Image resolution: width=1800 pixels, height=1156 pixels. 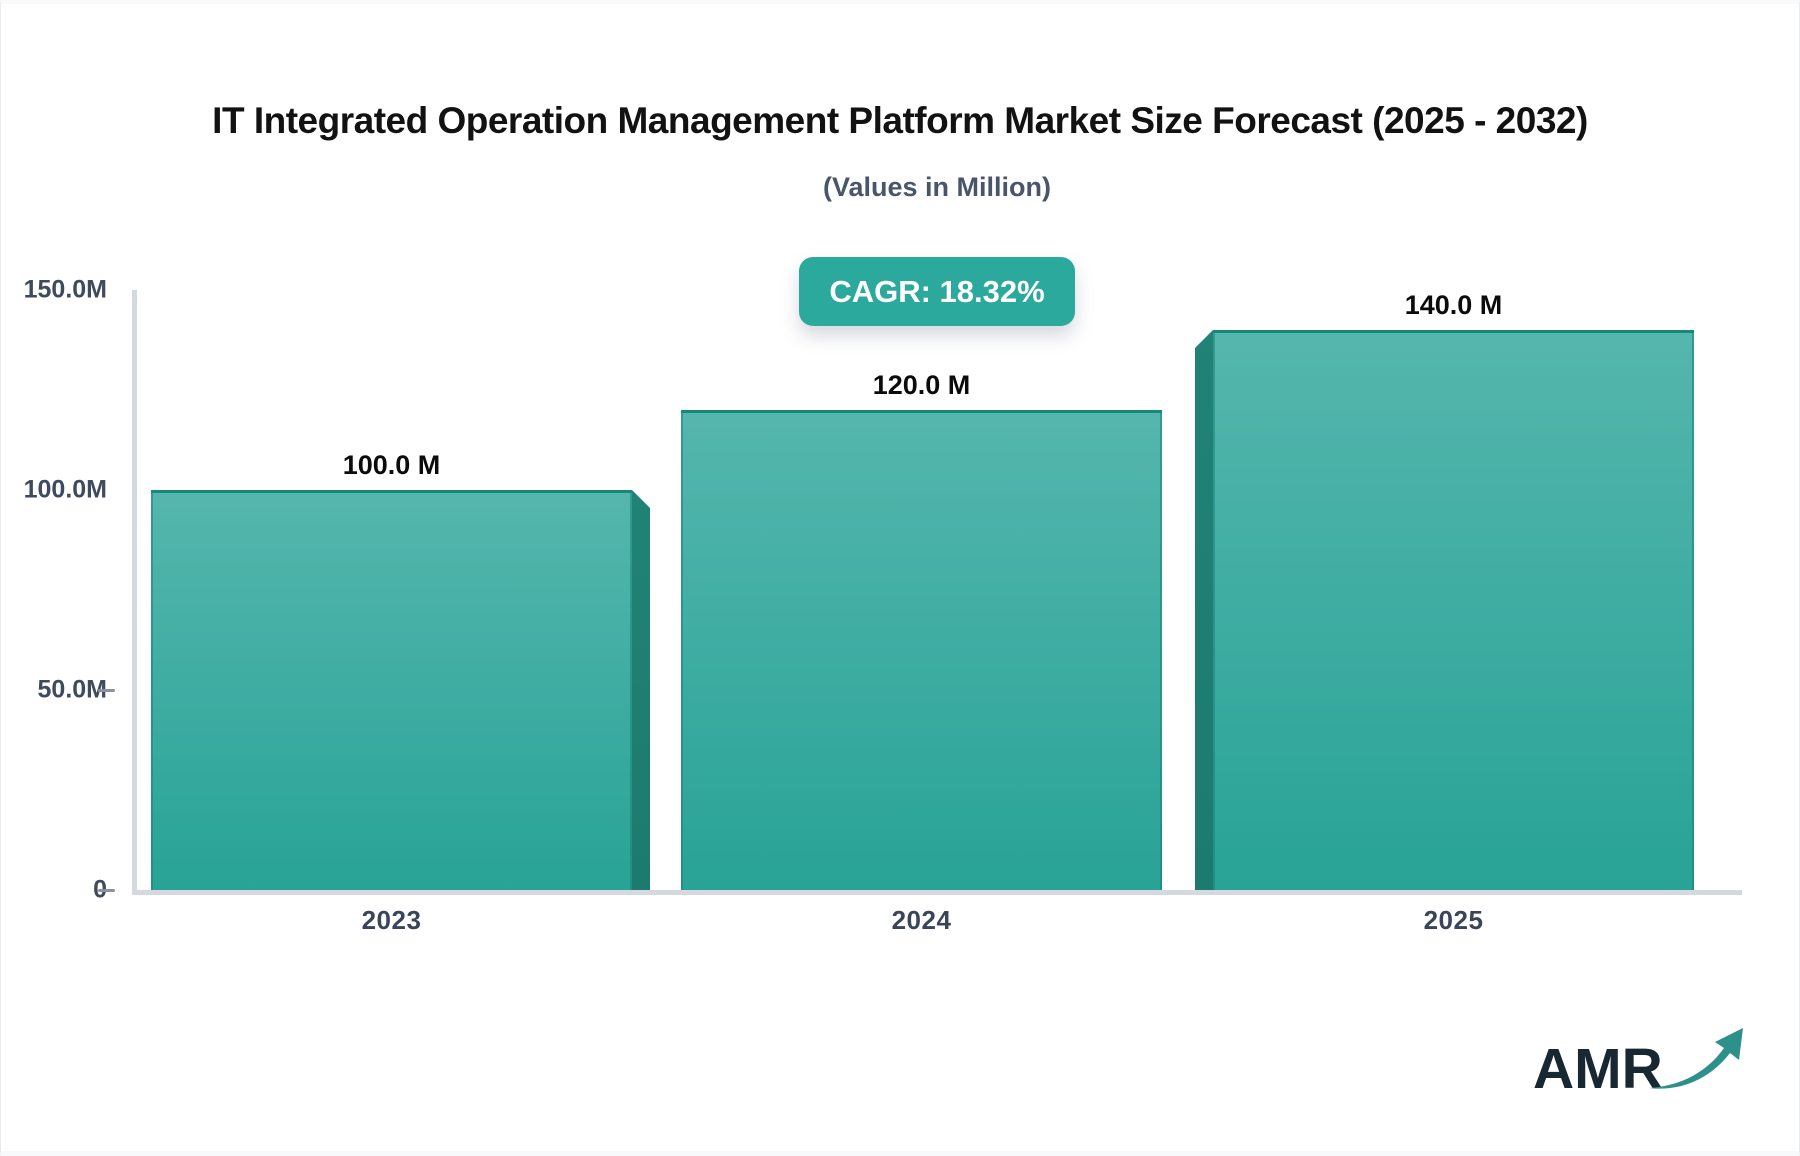 I want to click on brand-logo-text: AMR, so click(x=1598, y=1069).